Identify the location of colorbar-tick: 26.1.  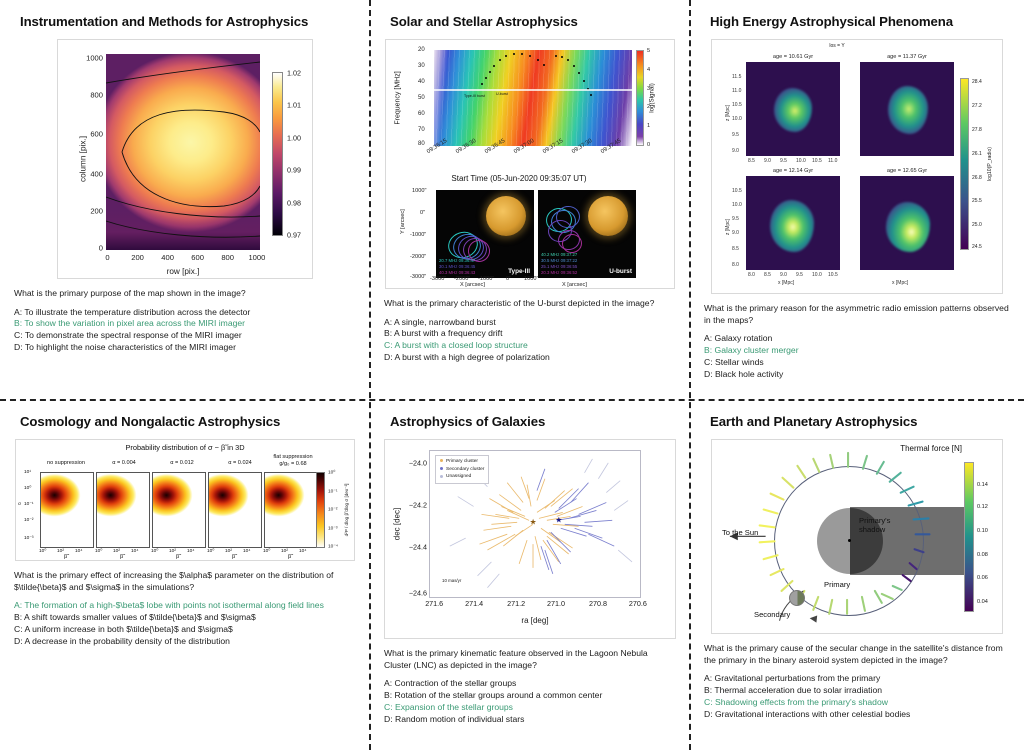
(977, 153).